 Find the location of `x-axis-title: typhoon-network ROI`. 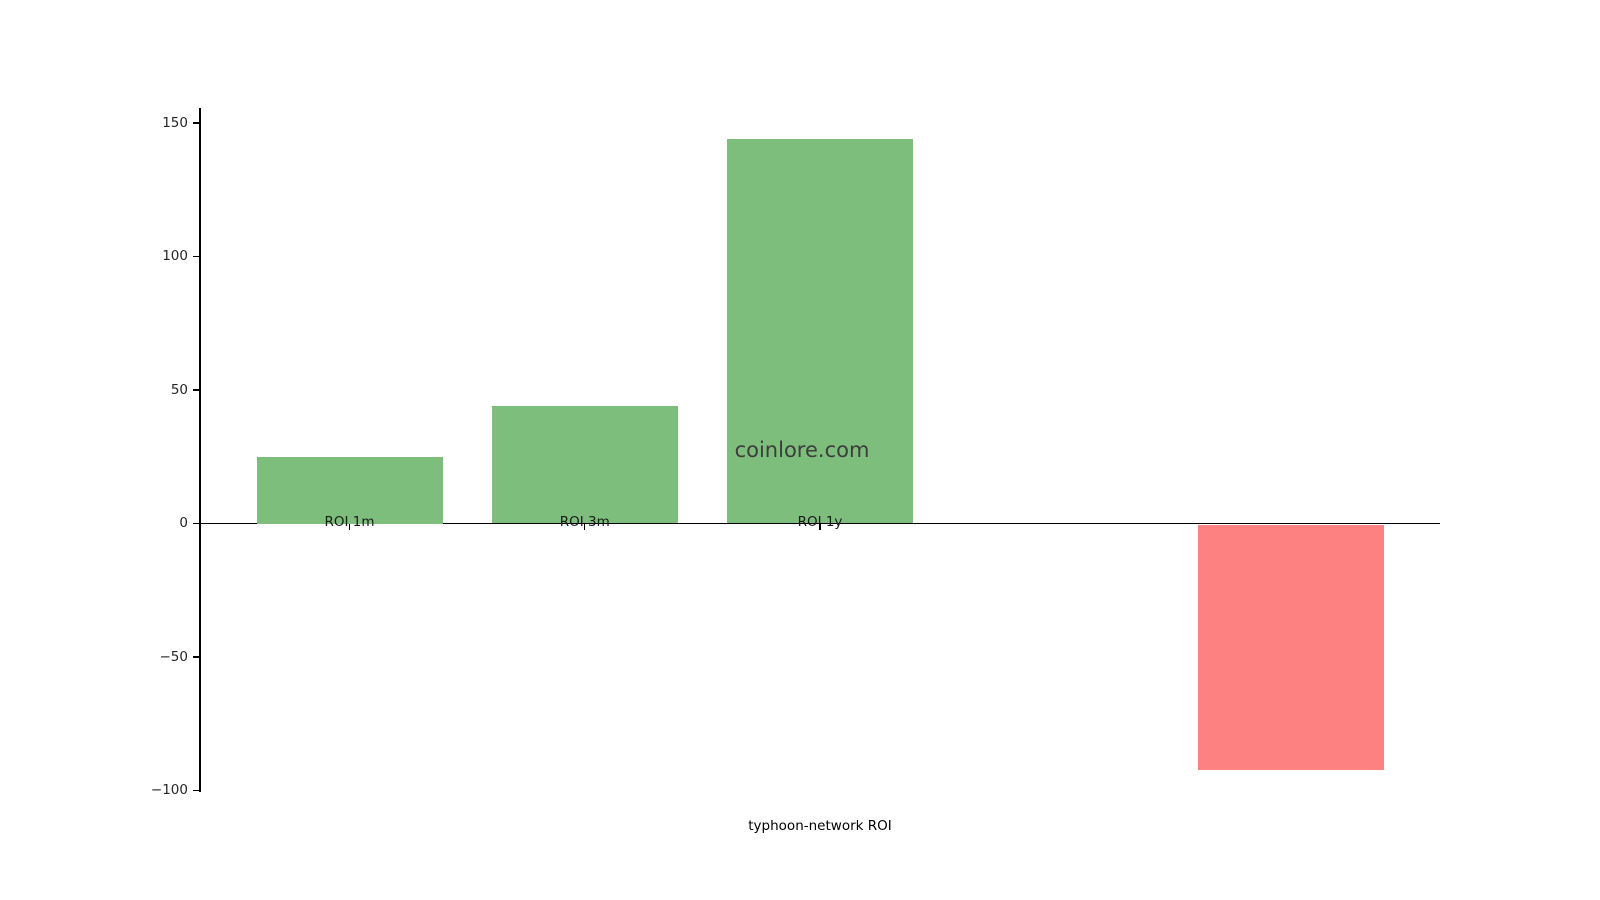

x-axis-title: typhoon-network ROI is located at coordinates (820, 826).